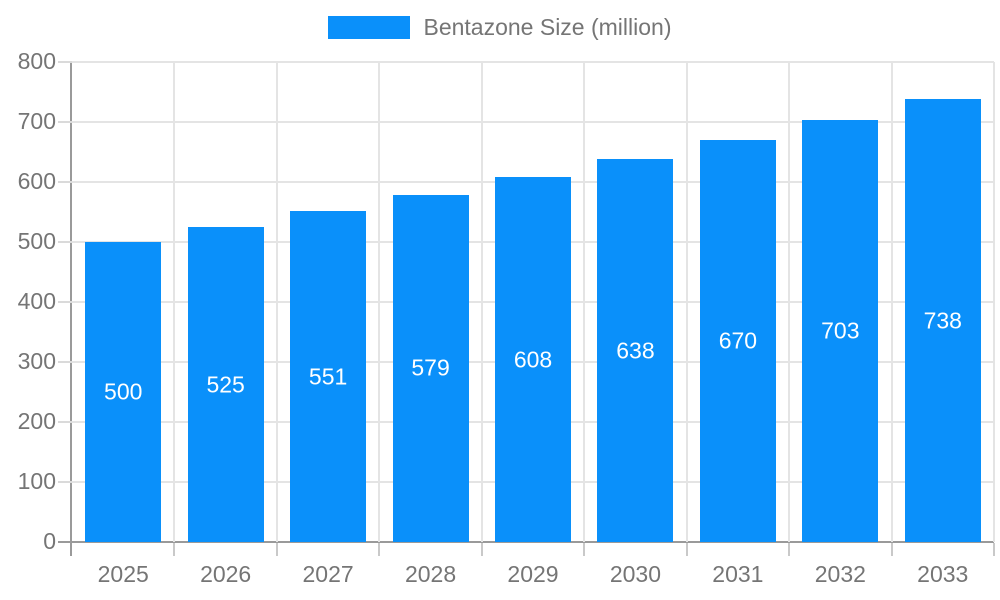 Image resolution: width=1000 pixels, height=600 pixels. Describe the element at coordinates (123, 574) in the screenshot. I see `x-tick-label: 2025` at that location.